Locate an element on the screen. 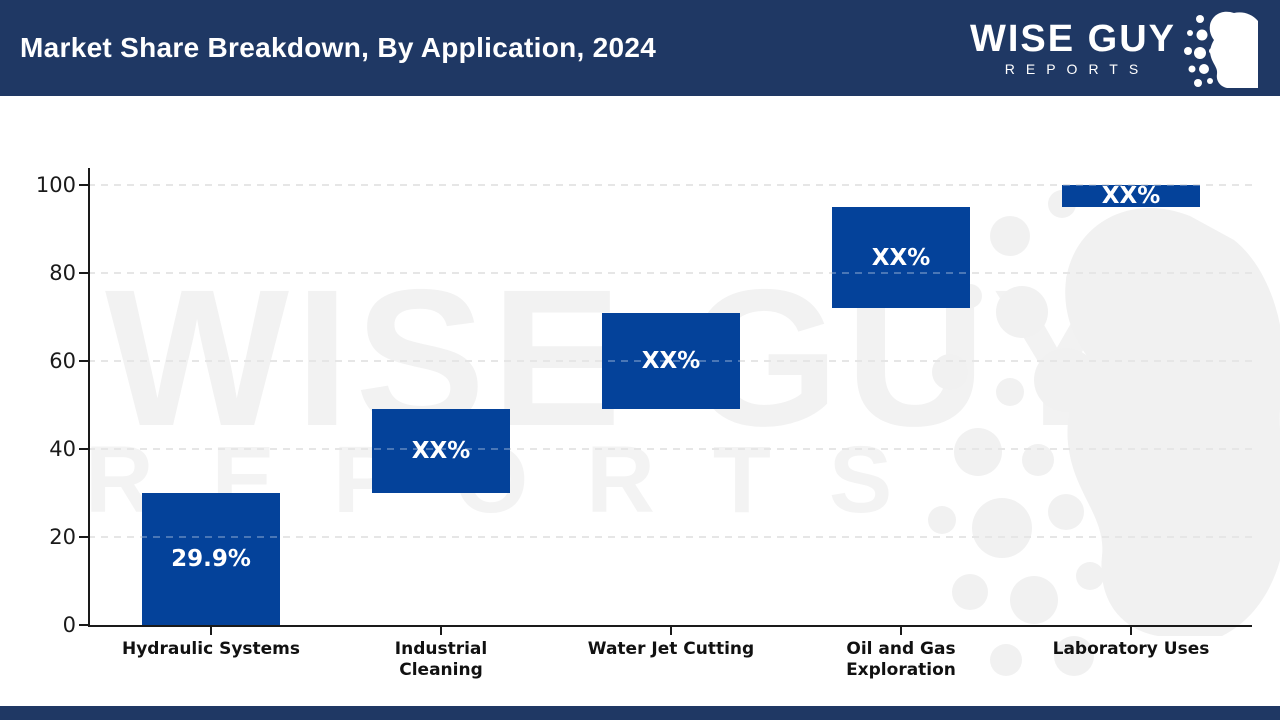  brand-logo-text: WISE GUY REPORTS is located at coordinates (1073, 48).